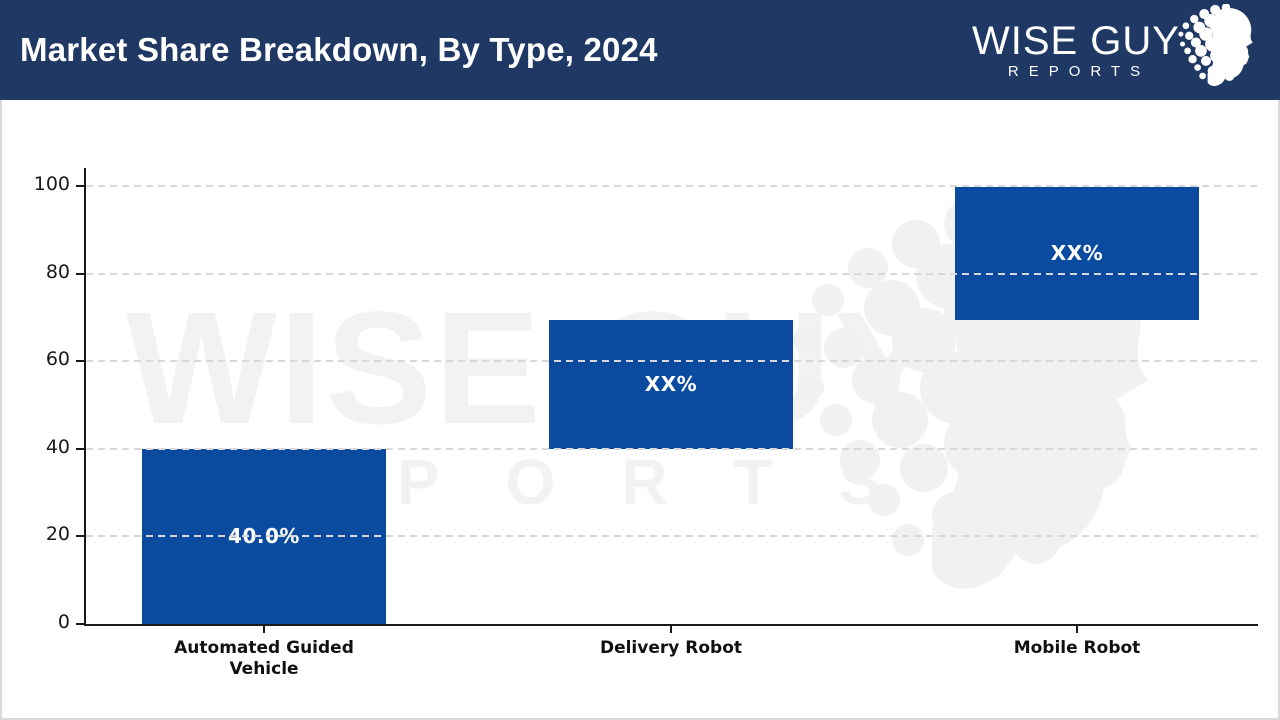 The width and height of the screenshot is (1280, 720). I want to click on x-category-label: Delivery Robot, so click(671, 648).